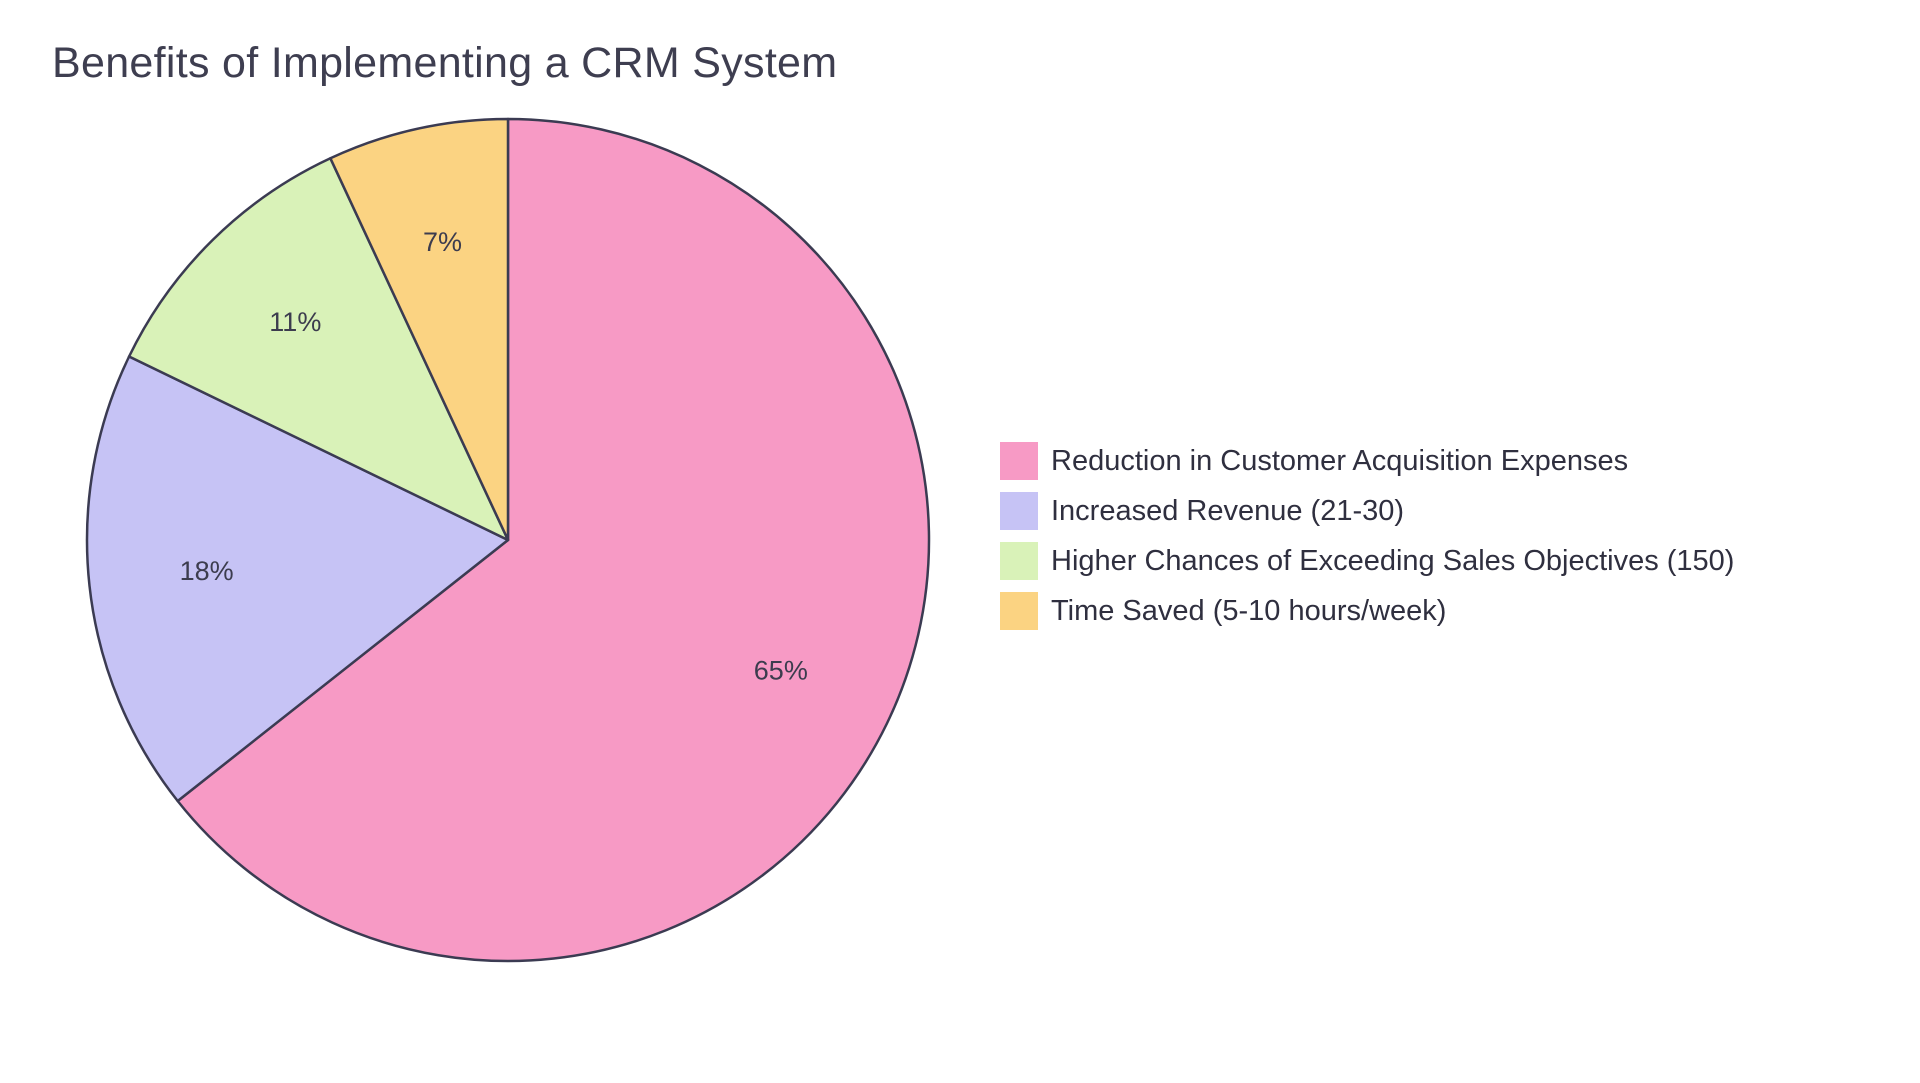  What do you see at coordinates (781, 670) in the screenshot?
I see `slice-percent-label: 65%` at bounding box center [781, 670].